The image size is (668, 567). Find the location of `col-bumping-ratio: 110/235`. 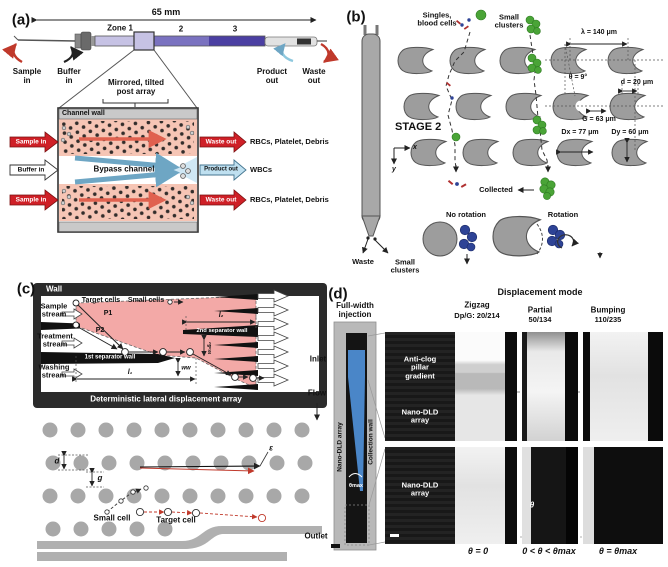

col-bumping-ratio: 110/235 is located at coordinates (608, 319).